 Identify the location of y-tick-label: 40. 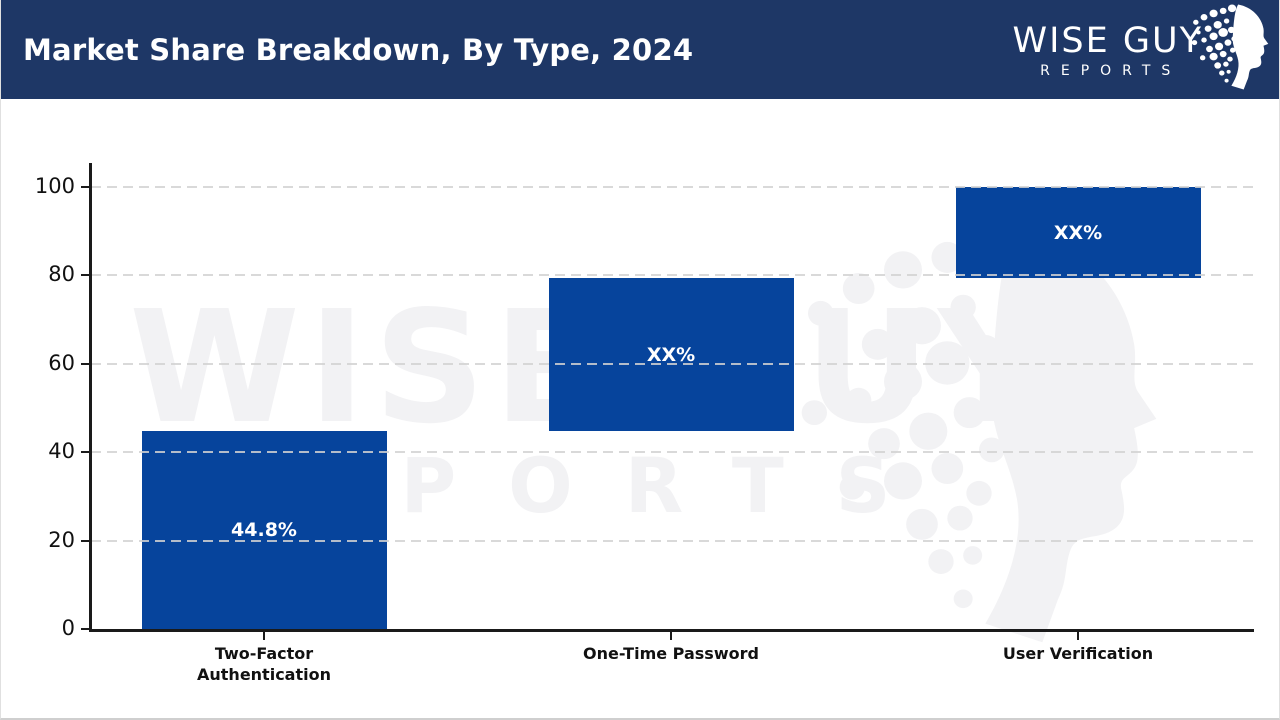
(61, 451).